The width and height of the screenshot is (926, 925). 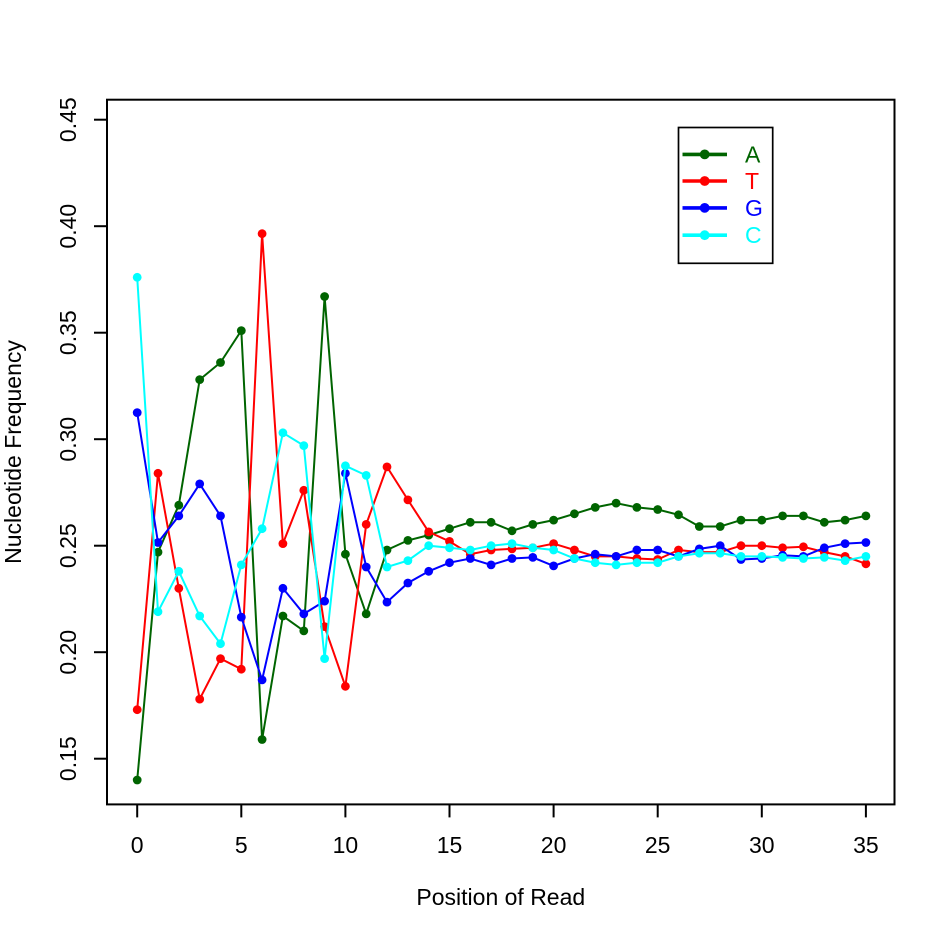 I want to click on svg-text: 0.40, so click(x=68, y=226).